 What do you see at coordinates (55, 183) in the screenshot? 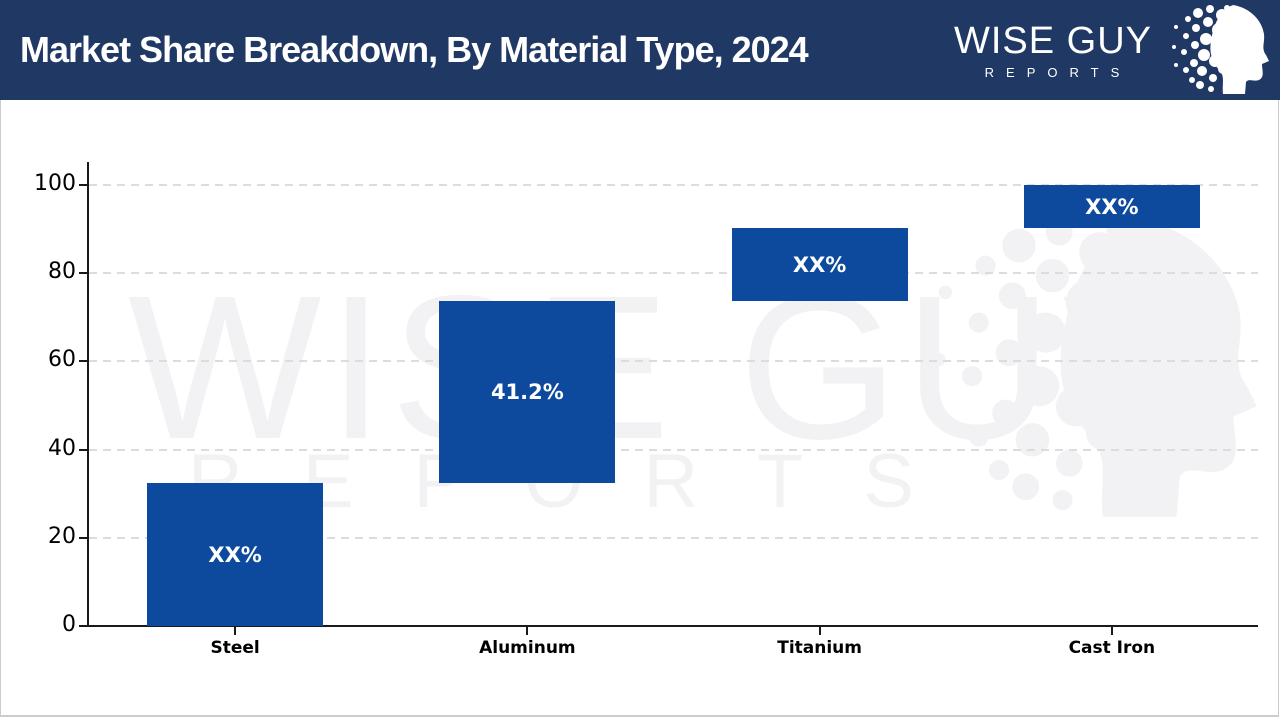
I see `y-tick-label-100: 100` at bounding box center [55, 183].